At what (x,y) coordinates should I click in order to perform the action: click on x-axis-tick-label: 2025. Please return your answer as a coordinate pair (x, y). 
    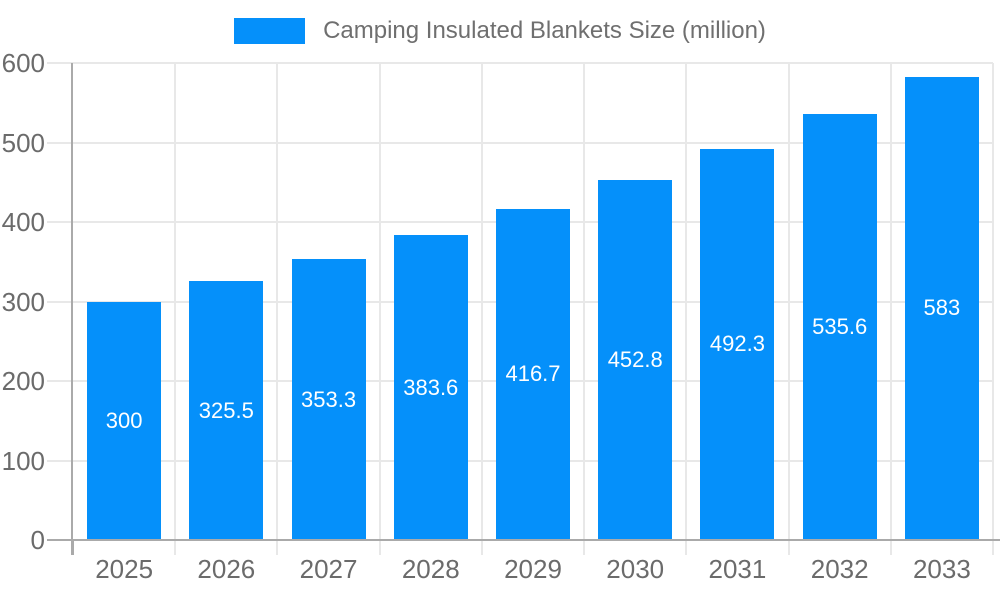
    Looking at the image, I should click on (124, 569).